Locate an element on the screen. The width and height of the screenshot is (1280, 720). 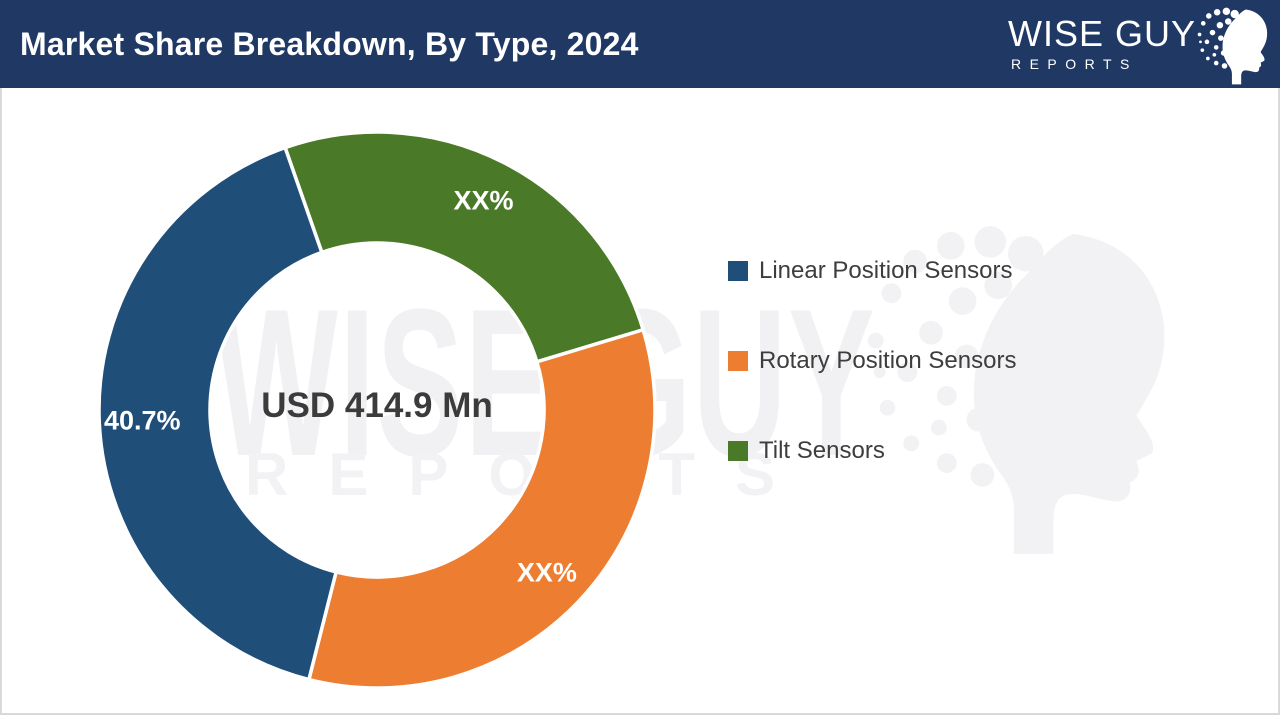
donut-segment-linear-position-sensors is located at coordinates (217, 413).